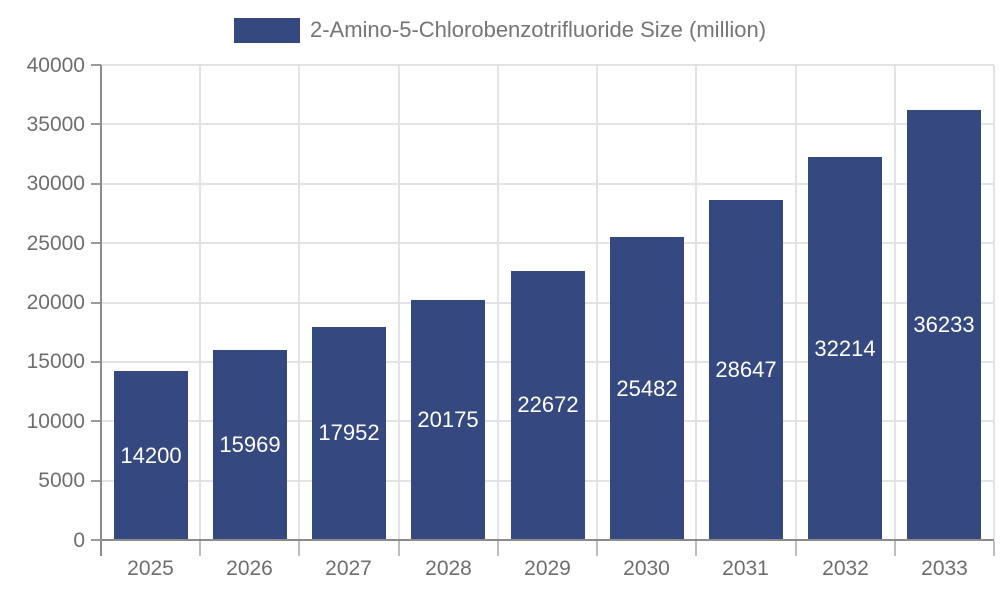 The width and height of the screenshot is (1000, 600). Describe the element at coordinates (55, 362) in the screenshot. I see `y-tick-label: 15000` at that location.